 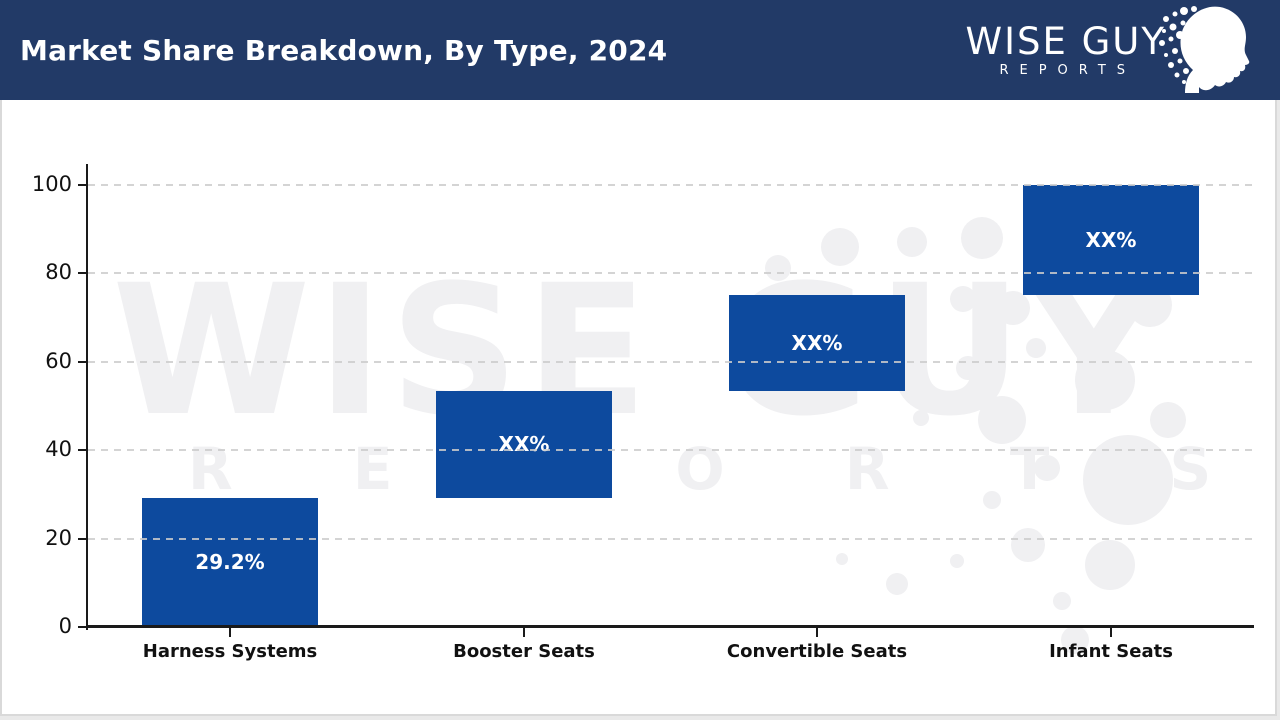 What do you see at coordinates (344, 50) in the screenshot?
I see `chart-title: Market Share Breakdown, By Type, 2024` at bounding box center [344, 50].